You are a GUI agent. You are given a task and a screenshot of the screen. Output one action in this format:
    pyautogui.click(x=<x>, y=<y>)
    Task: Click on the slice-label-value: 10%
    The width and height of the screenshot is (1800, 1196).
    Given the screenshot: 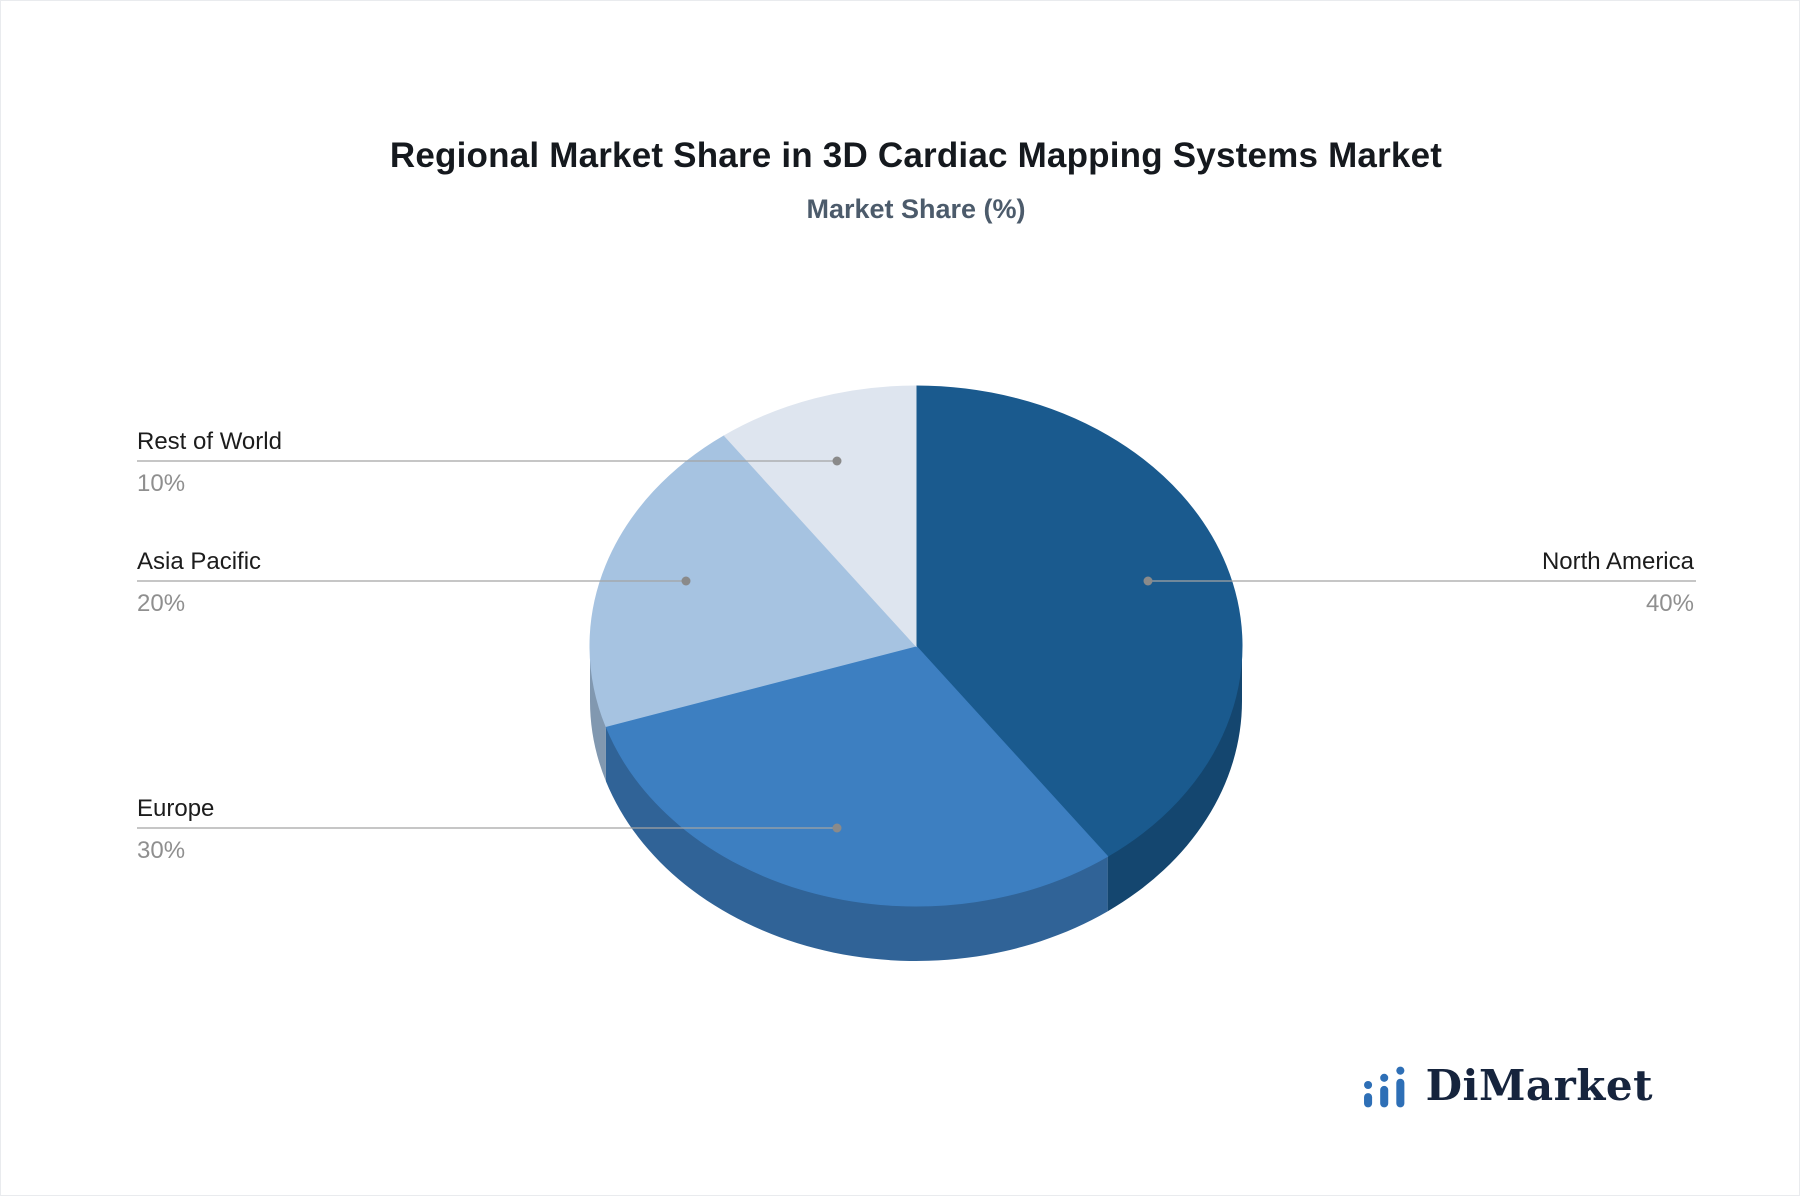 What is the action you would take?
    pyautogui.click(x=161, y=483)
    